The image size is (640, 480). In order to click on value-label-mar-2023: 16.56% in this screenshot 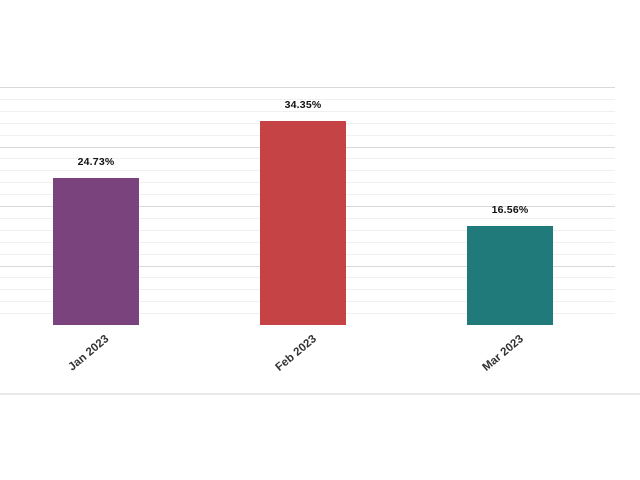, I will do `click(510, 210)`.